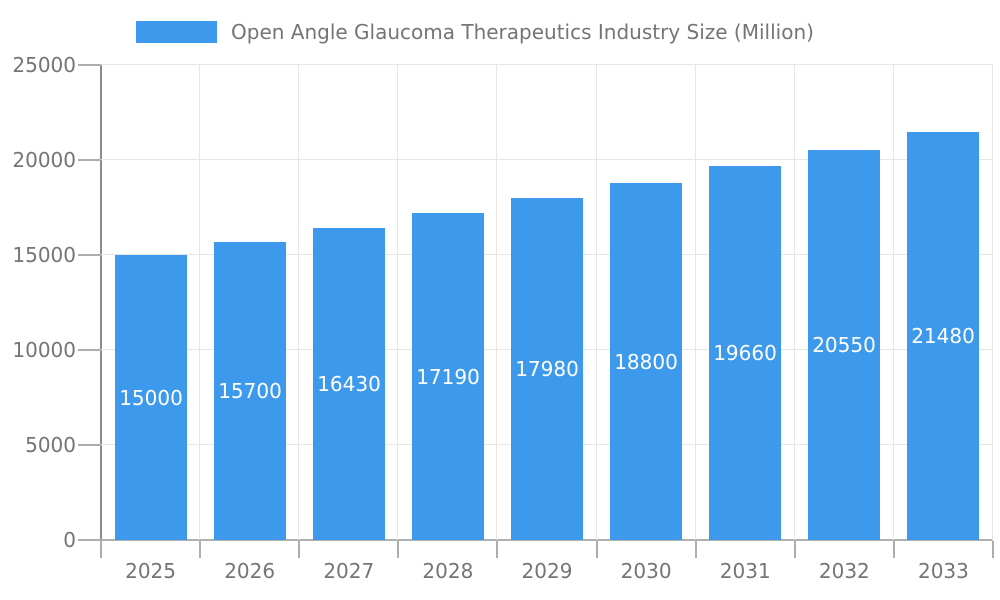 This screenshot has width=1000, height=600. I want to click on bar-value-label: 19660, so click(745, 353).